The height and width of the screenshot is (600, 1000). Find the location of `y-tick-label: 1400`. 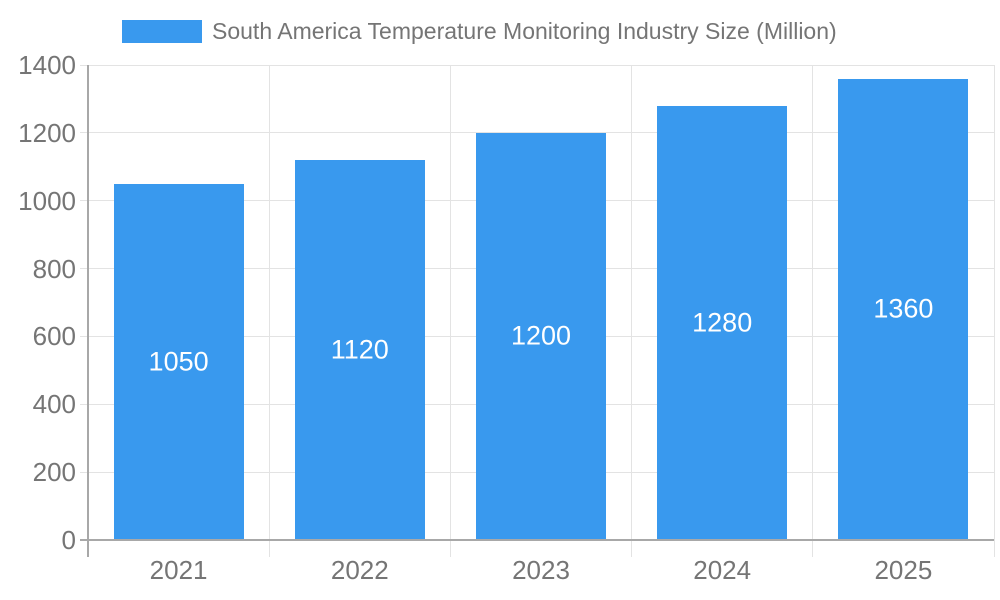

y-tick-label: 1400 is located at coordinates (47, 65).